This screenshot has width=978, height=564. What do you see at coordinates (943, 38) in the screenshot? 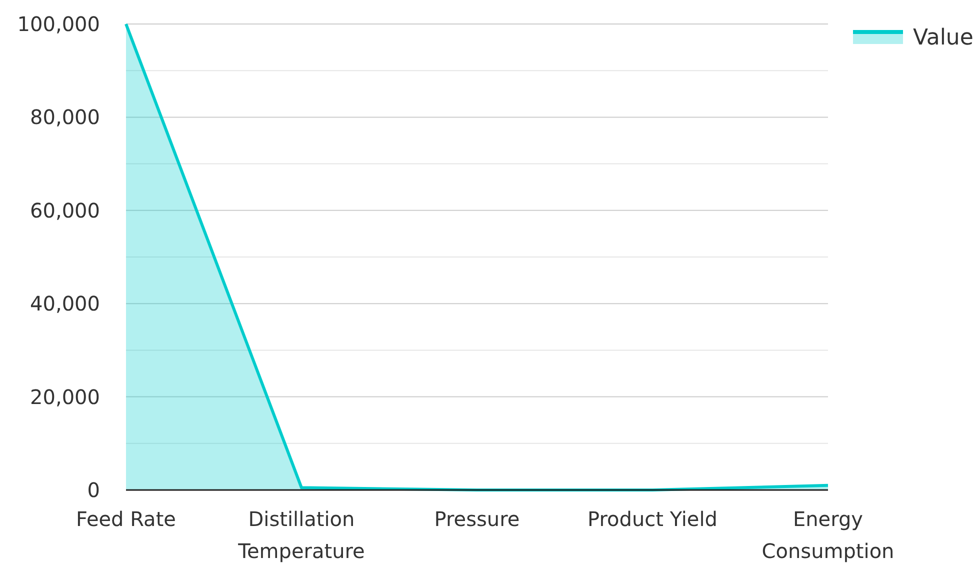
I see `legend-label: Value` at bounding box center [943, 38].